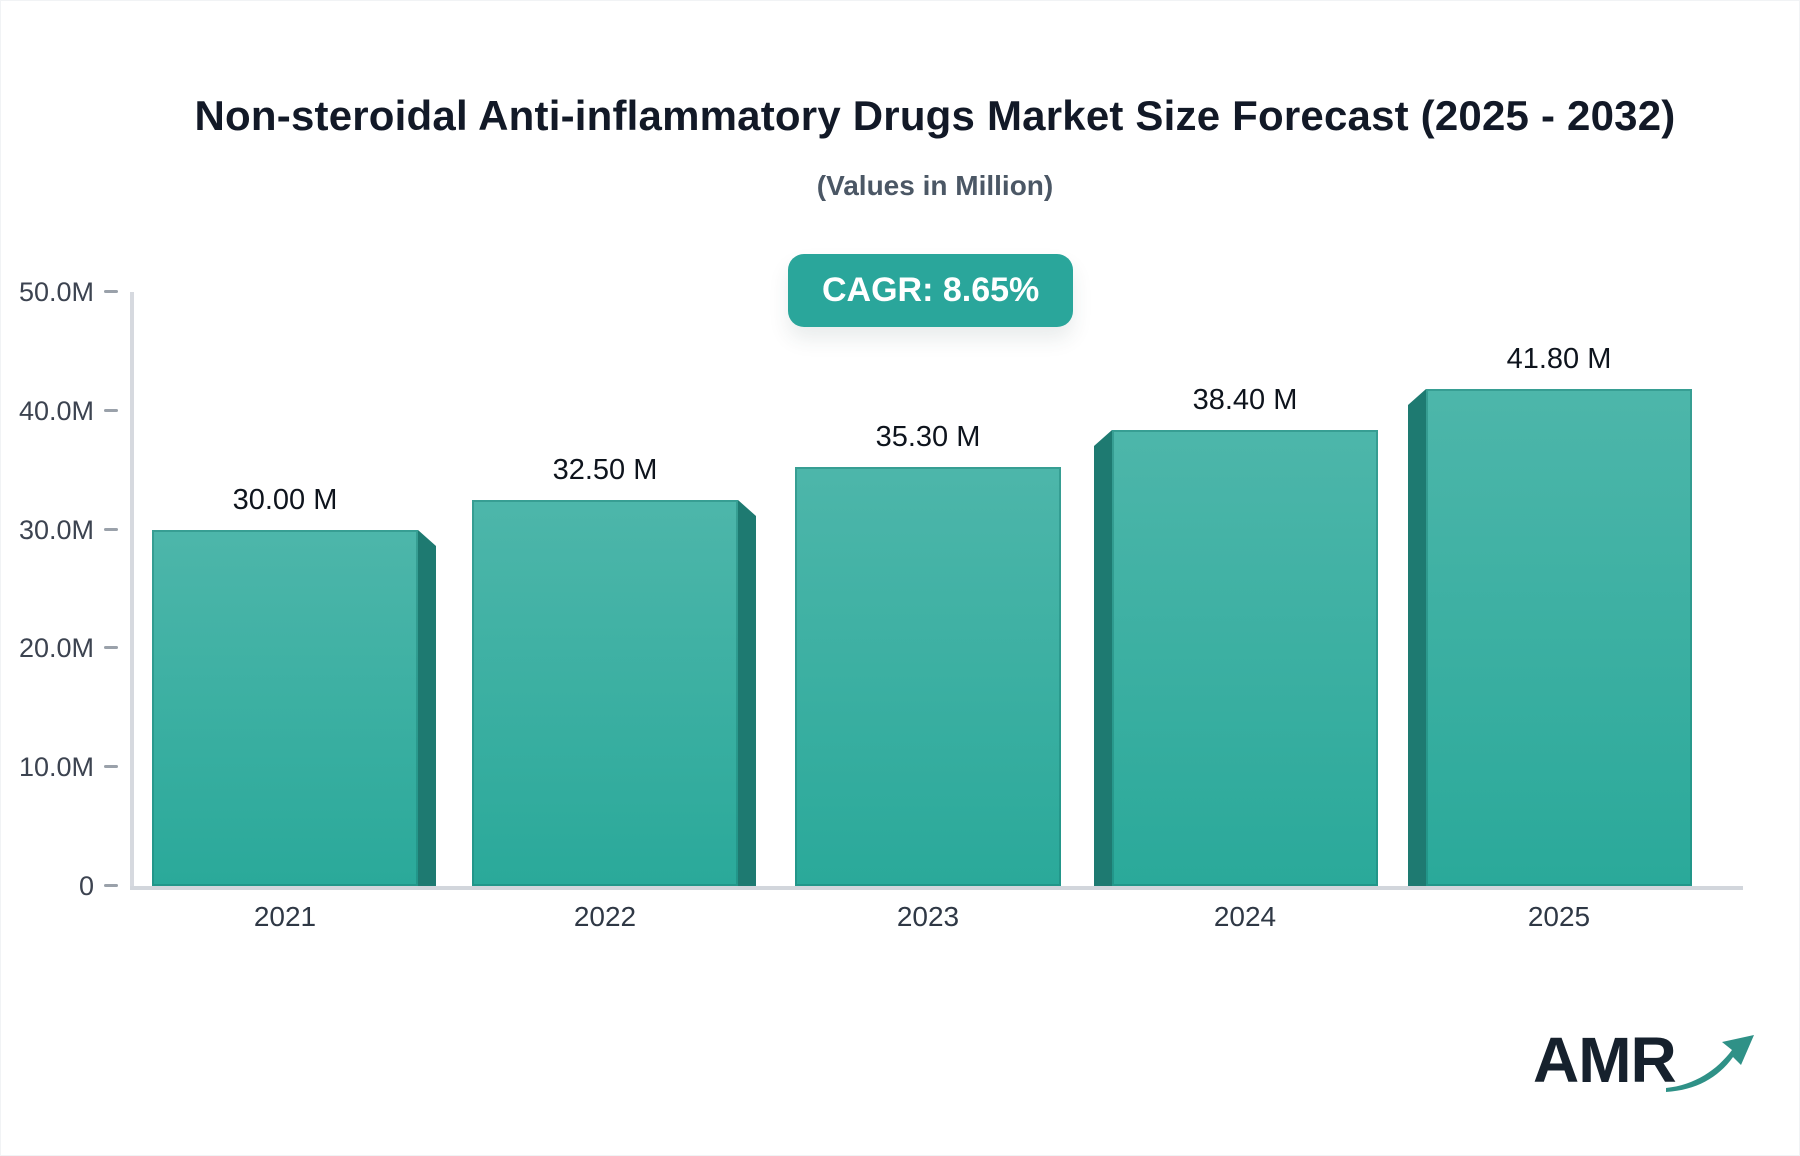 The height and width of the screenshot is (1156, 1800). Describe the element at coordinates (931, 290) in the screenshot. I see `cagr-badge: CAGR: 8.65%` at that location.